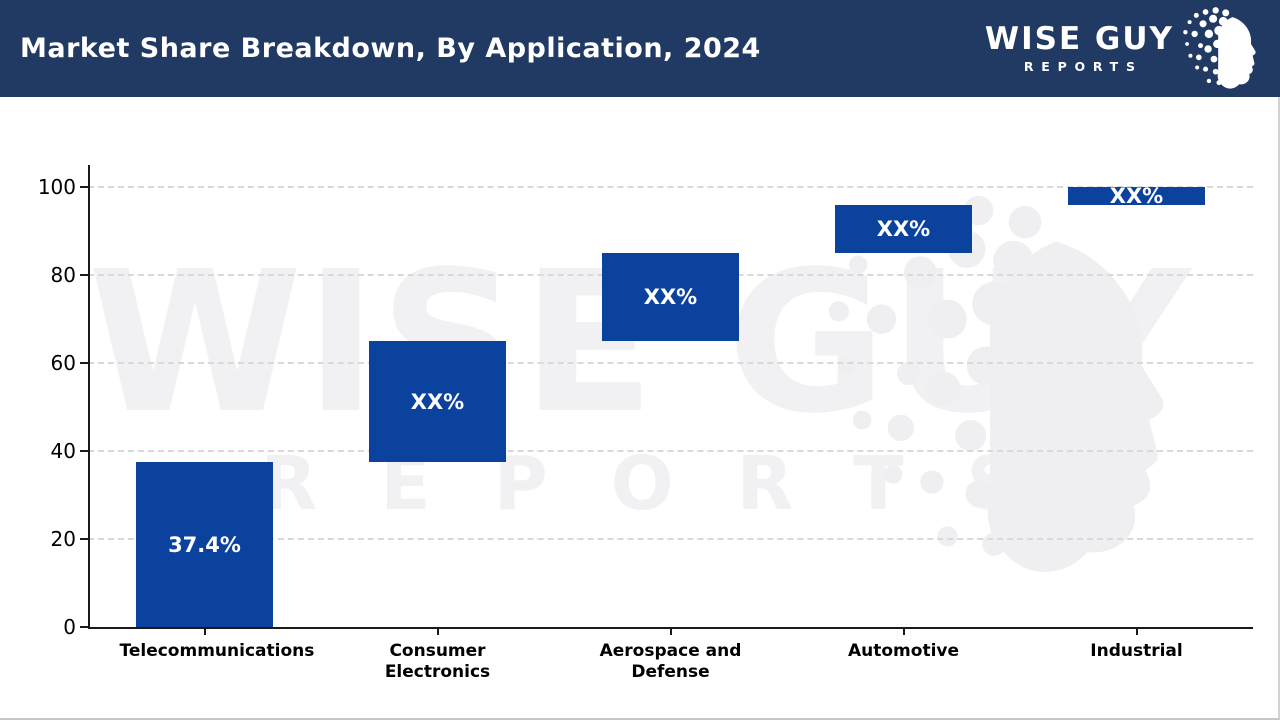  I want to click on bar-telecommunications: 37.4%, so click(204, 544).